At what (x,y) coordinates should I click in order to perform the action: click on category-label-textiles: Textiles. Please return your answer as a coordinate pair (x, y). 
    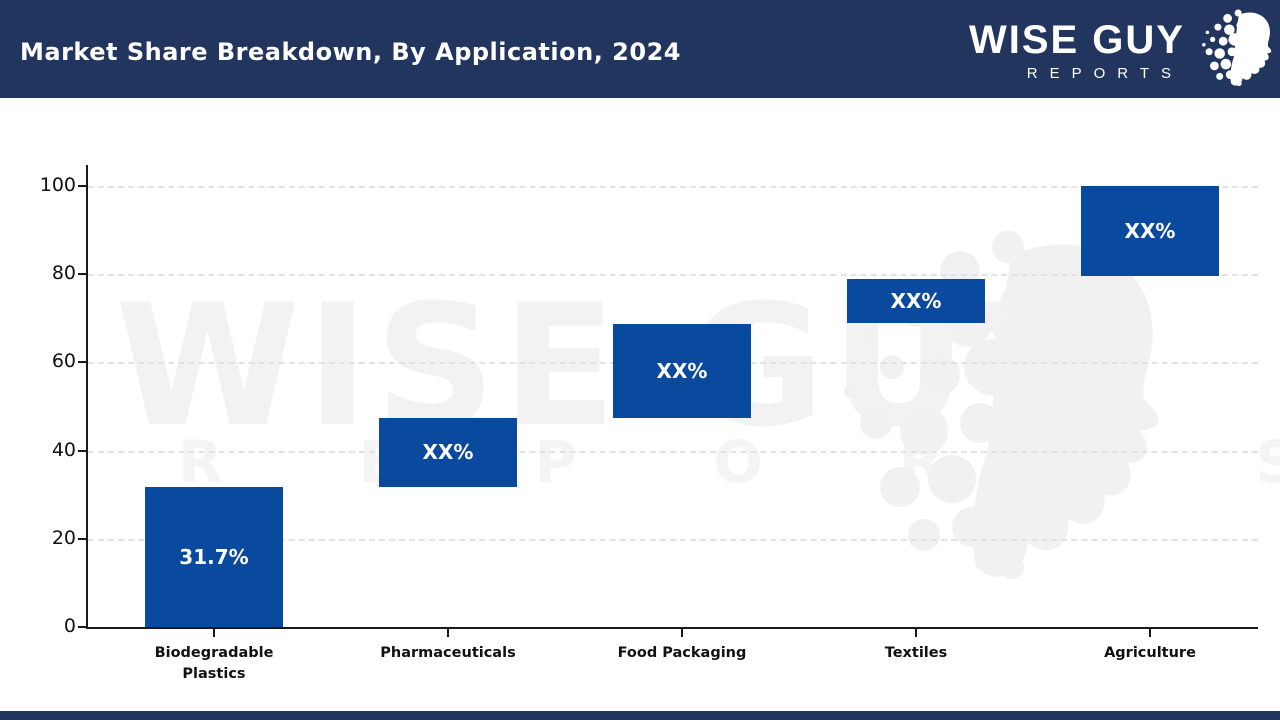
    Looking at the image, I should click on (916, 653).